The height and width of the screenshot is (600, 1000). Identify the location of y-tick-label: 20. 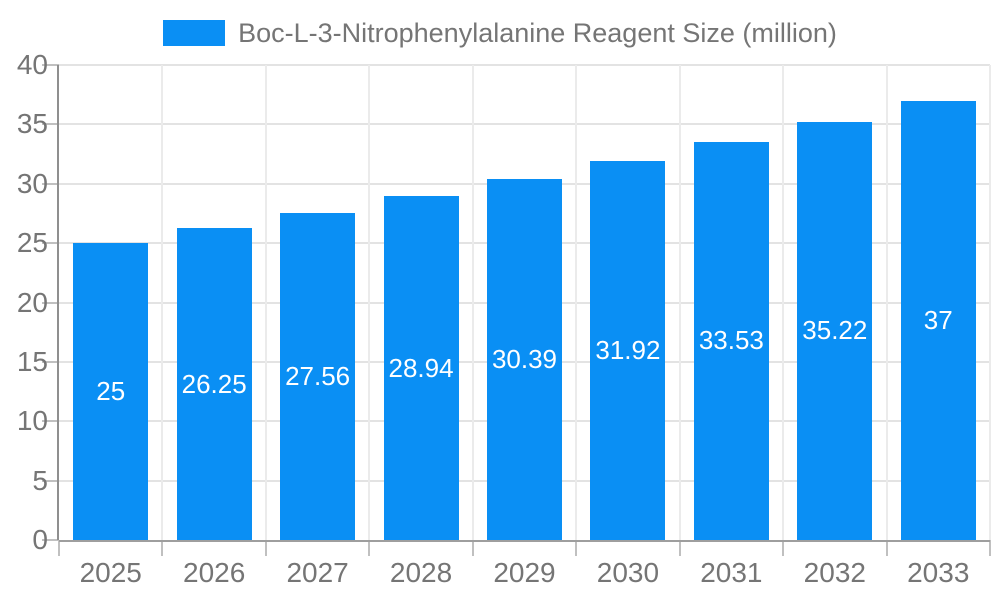
(32, 302).